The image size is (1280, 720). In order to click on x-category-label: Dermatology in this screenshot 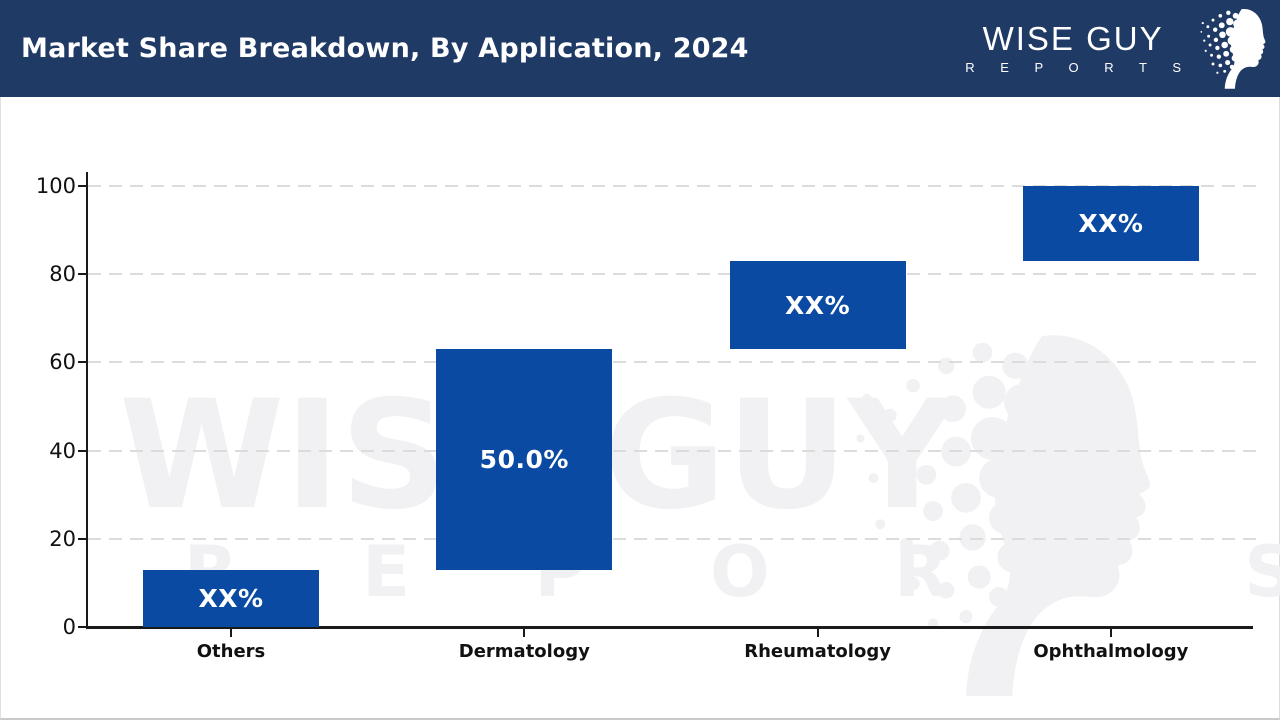, I will do `click(524, 651)`.